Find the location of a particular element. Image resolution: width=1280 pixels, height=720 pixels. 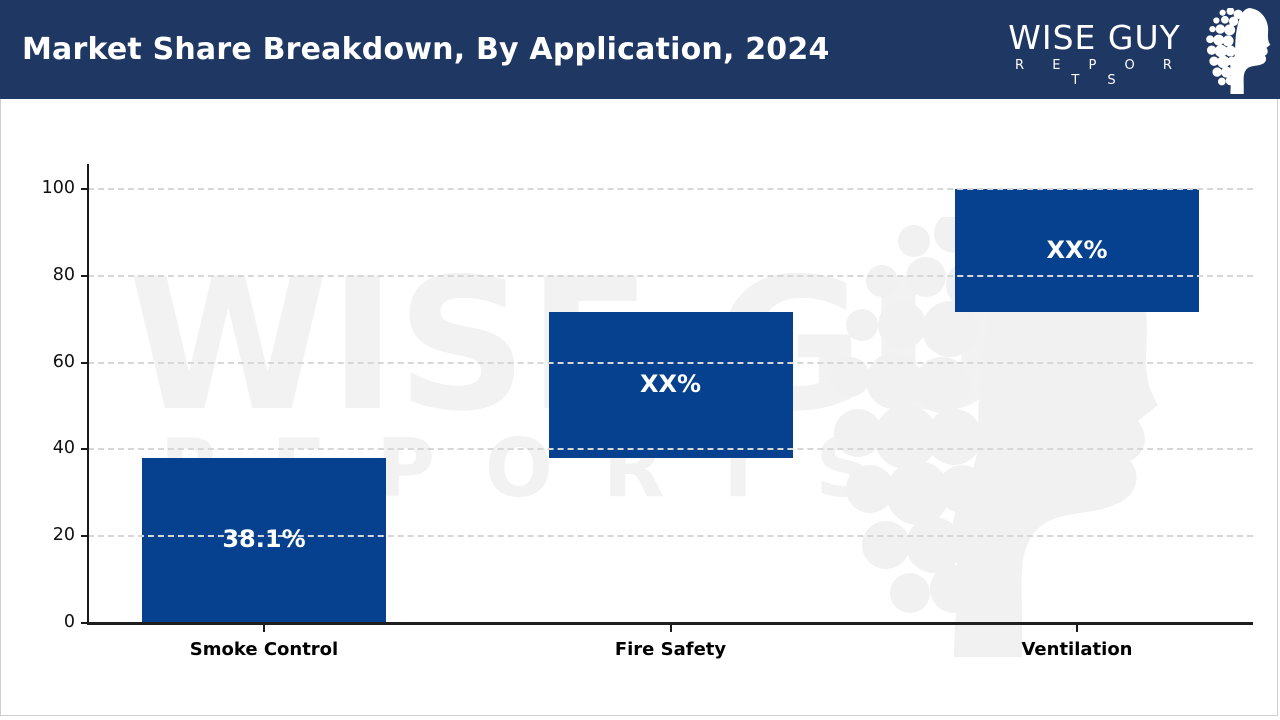

y-tick-label-20: 20 is located at coordinates (63, 535).